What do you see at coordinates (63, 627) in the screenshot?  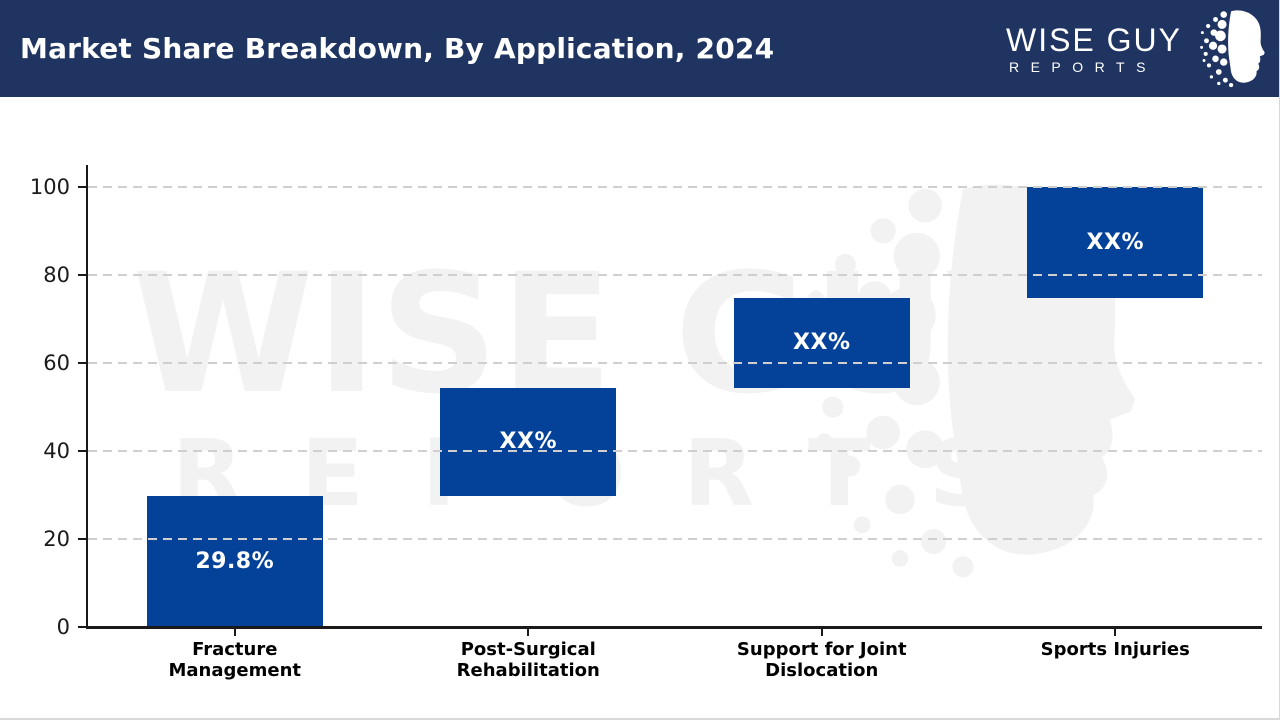 I see `y-tick-label: 0` at bounding box center [63, 627].